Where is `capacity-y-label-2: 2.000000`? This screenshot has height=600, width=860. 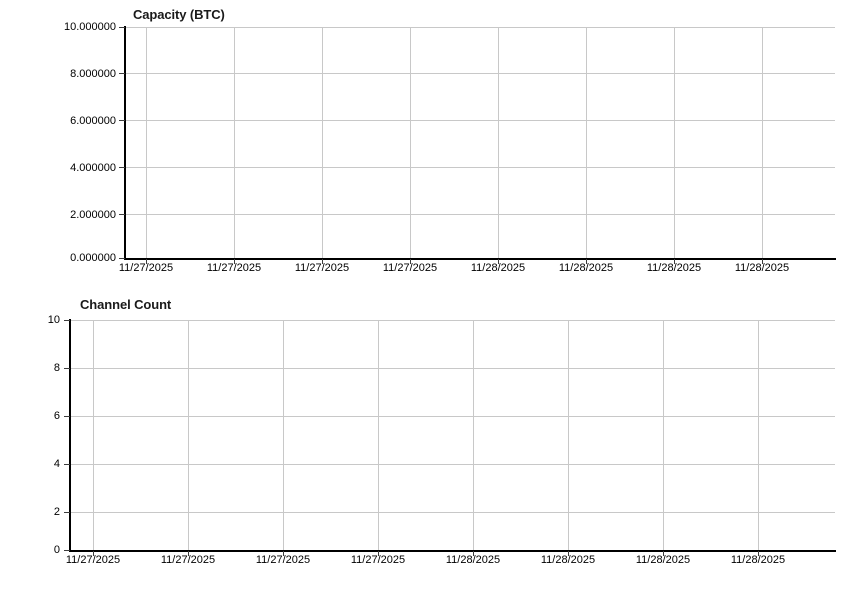 capacity-y-label-2: 2.000000 is located at coordinates (93, 215).